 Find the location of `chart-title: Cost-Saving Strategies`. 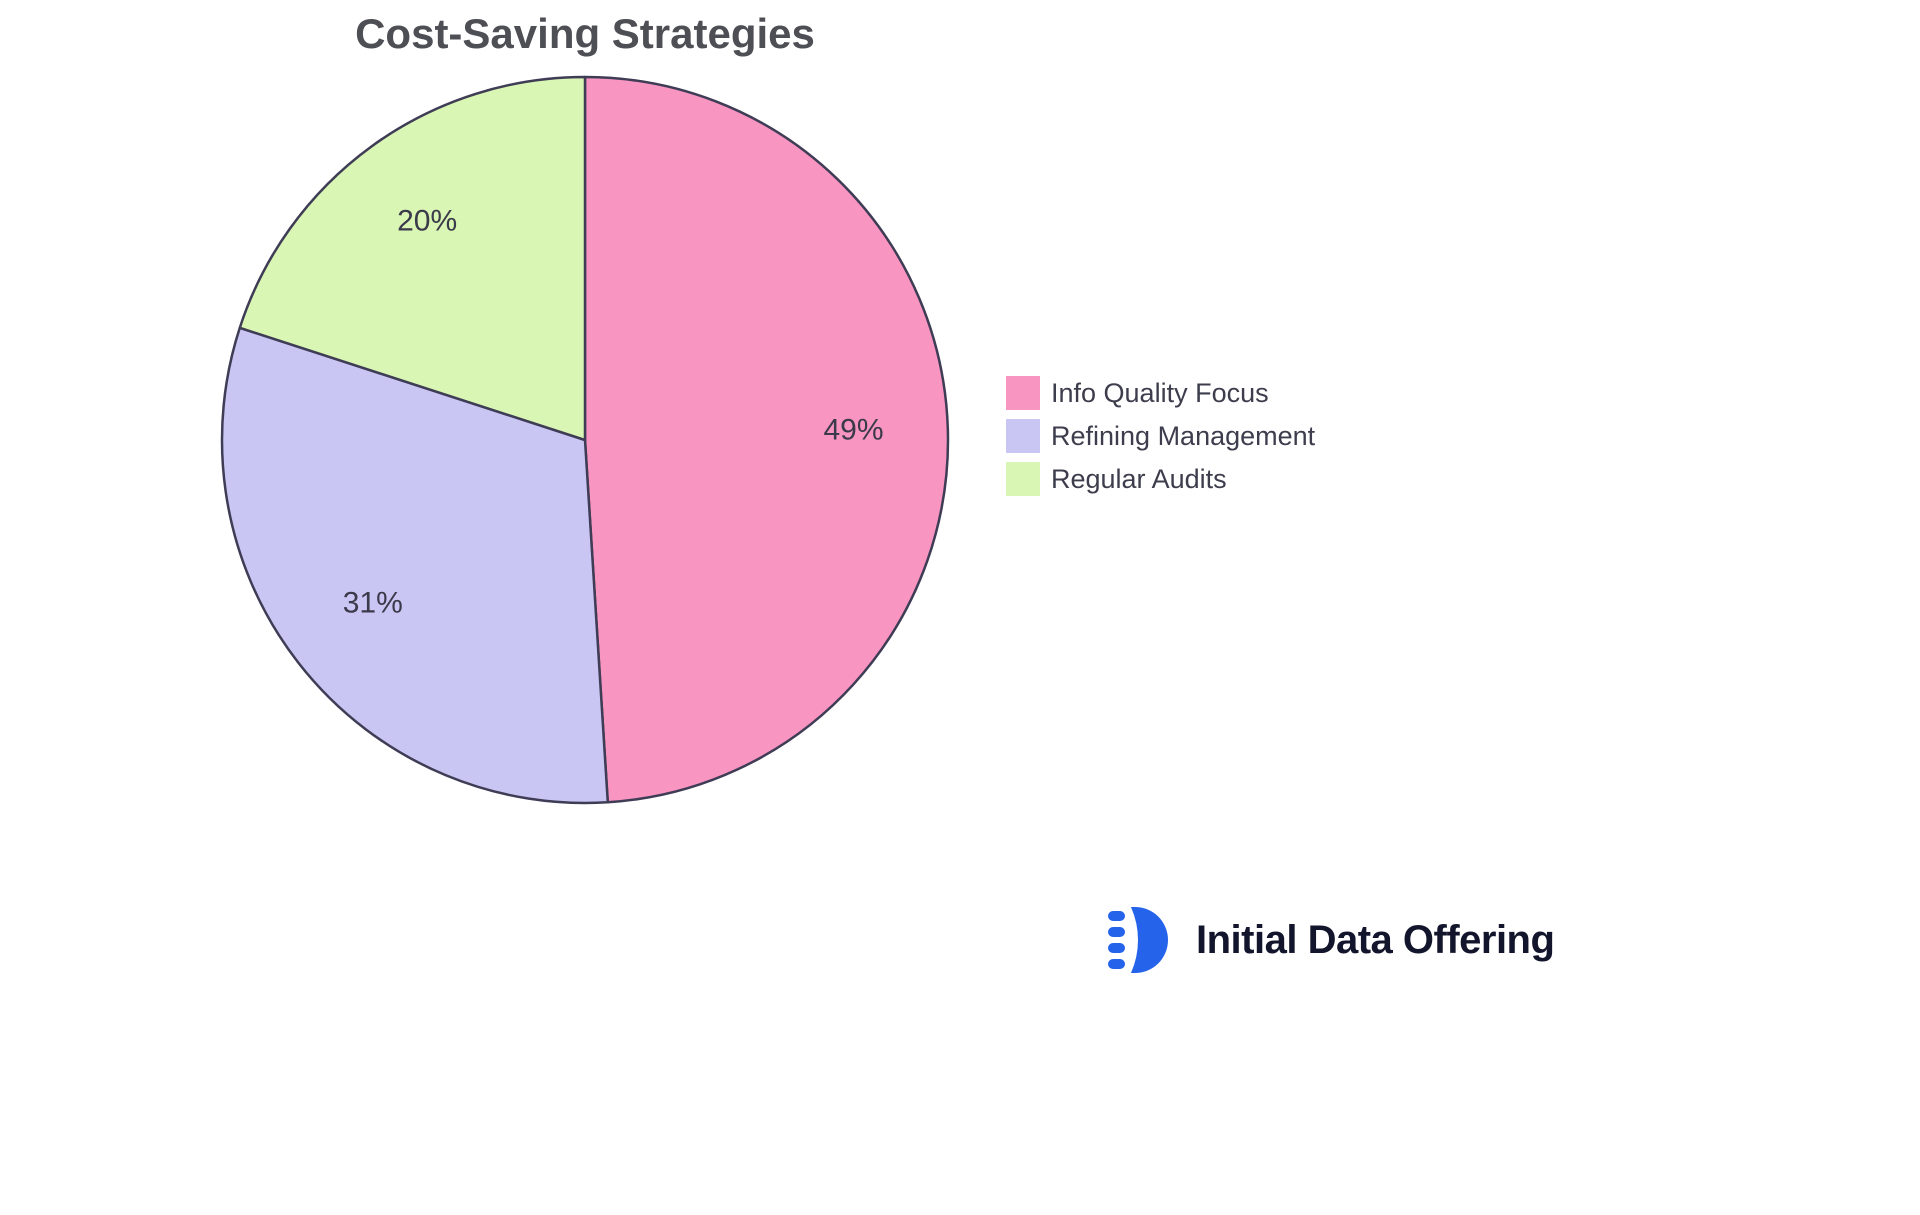

chart-title: Cost-Saving Strategies is located at coordinates (585, 33).